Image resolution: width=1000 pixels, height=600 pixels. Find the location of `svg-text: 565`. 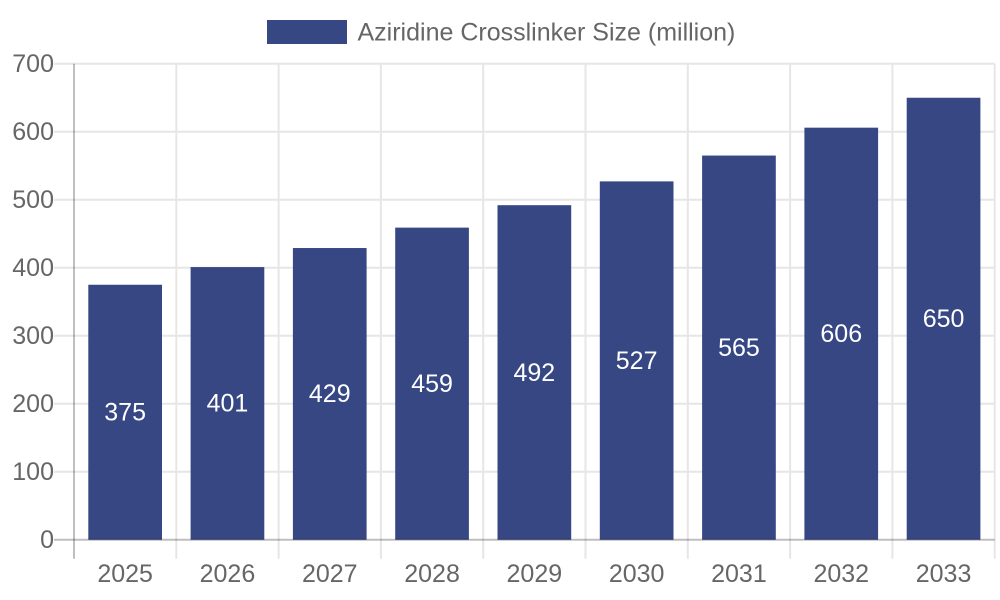

svg-text: 565 is located at coordinates (739, 348).